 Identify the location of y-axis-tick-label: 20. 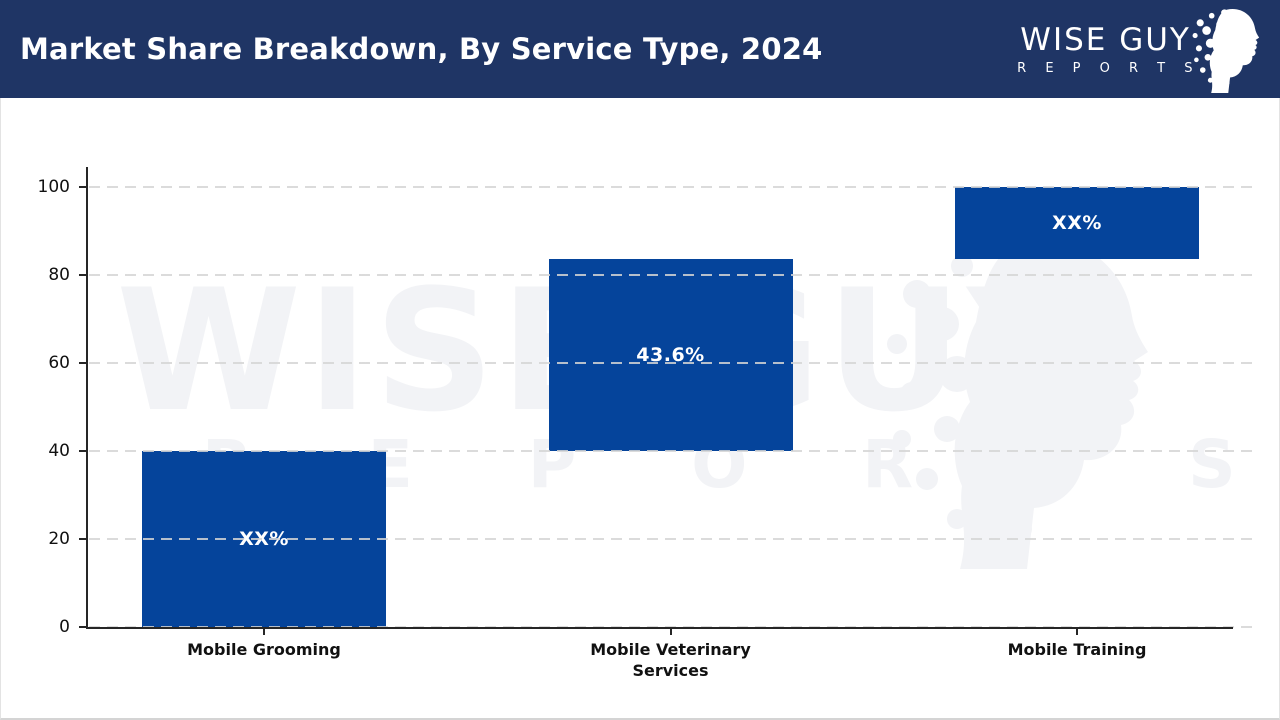
(59, 539).